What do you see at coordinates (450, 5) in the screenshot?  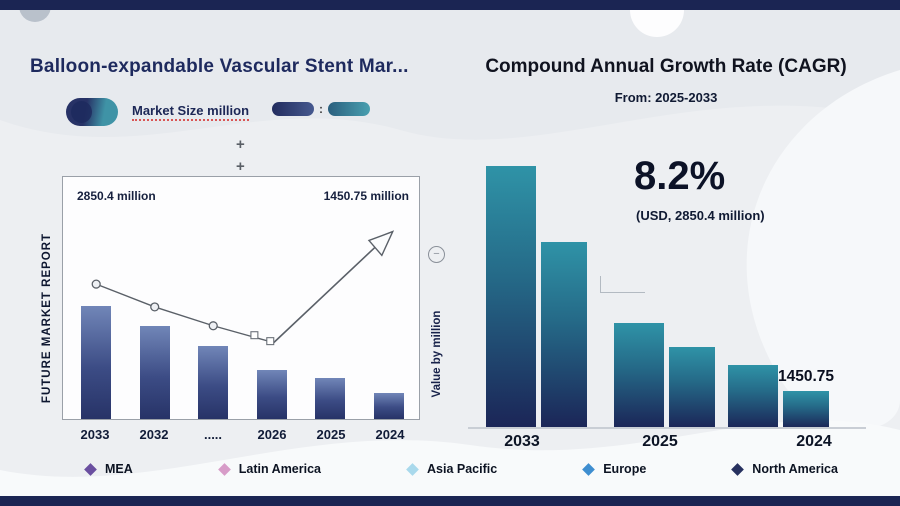 I see `top-border-bar` at bounding box center [450, 5].